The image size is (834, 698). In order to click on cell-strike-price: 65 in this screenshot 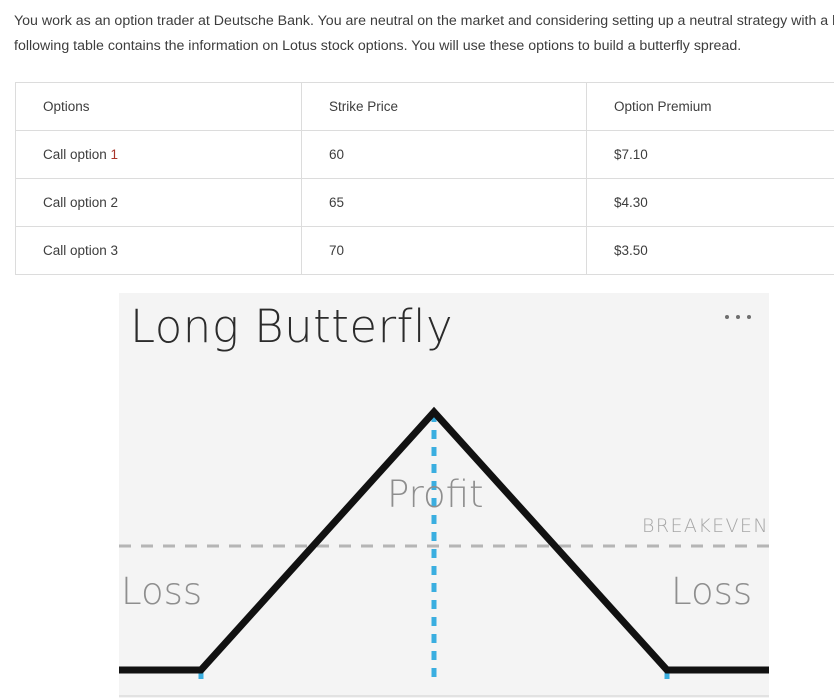, I will do `click(444, 202)`.